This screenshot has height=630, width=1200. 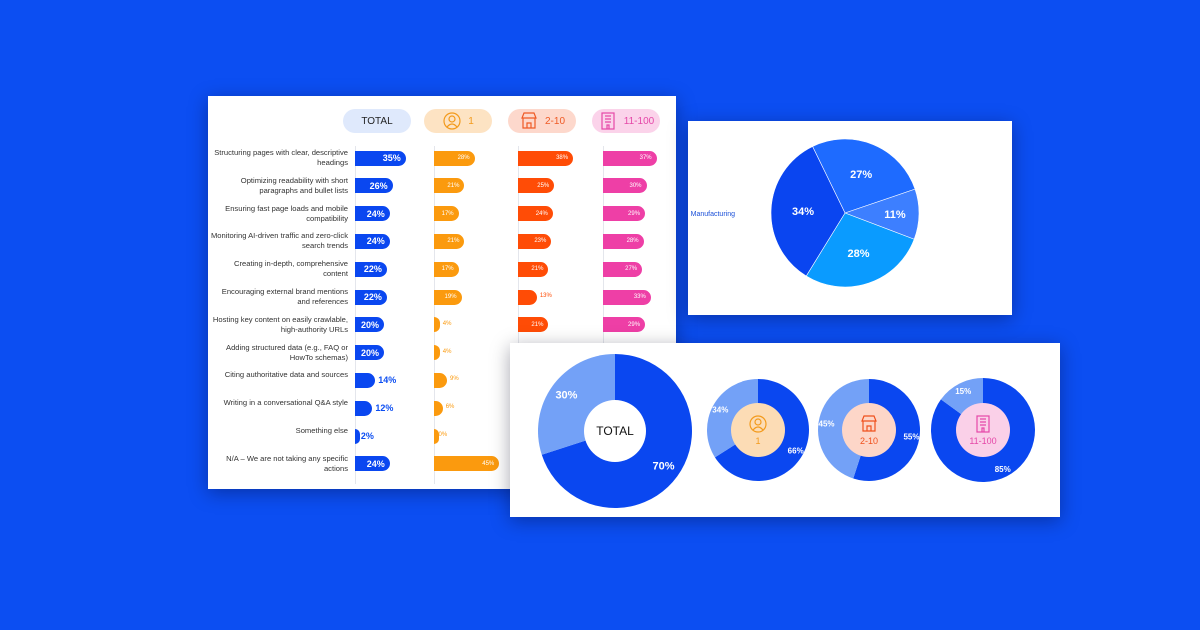 I want to click on donut-value-label: 55%, so click(x=911, y=437).